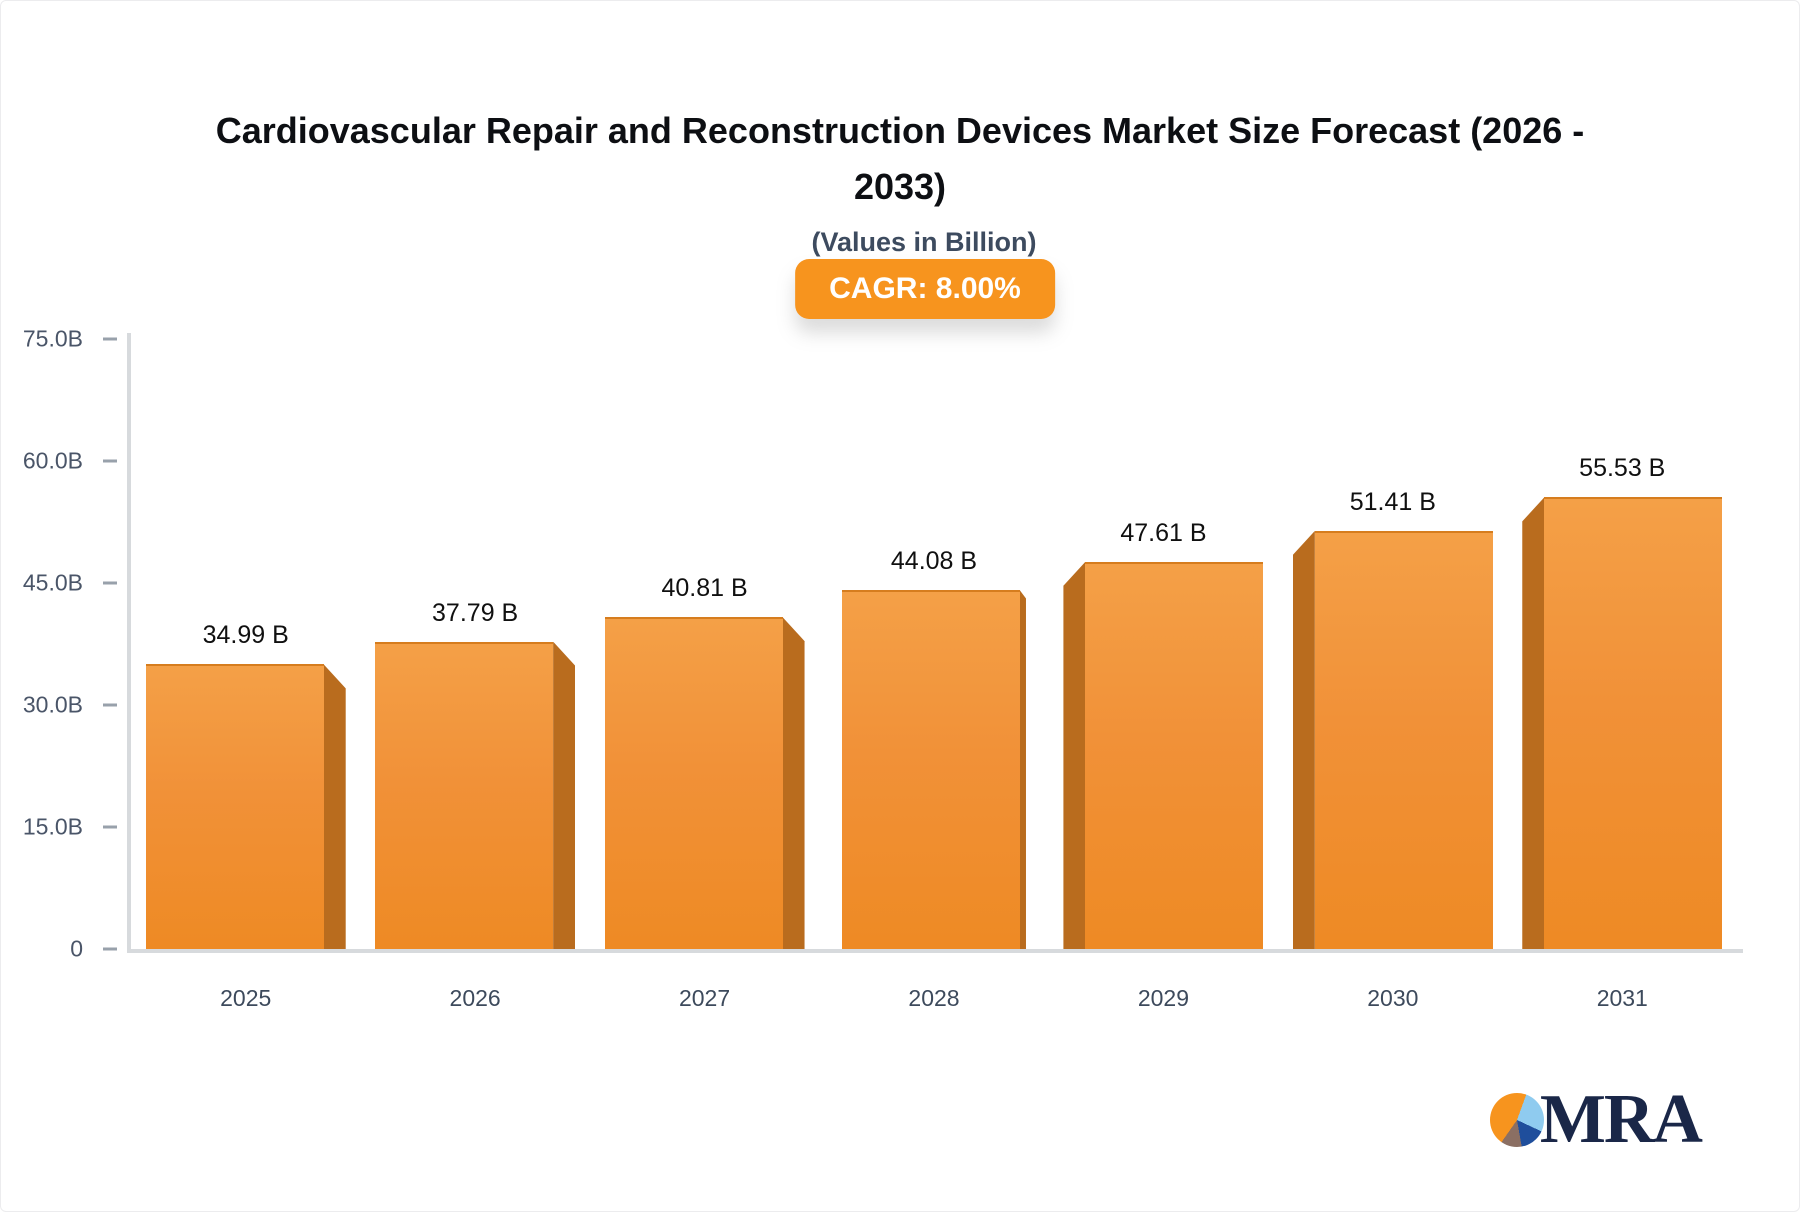 This screenshot has width=1800, height=1212. What do you see at coordinates (52, 460) in the screenshot?
I see `y-tick-label: 60.0B` at bounding box center [52, 460].